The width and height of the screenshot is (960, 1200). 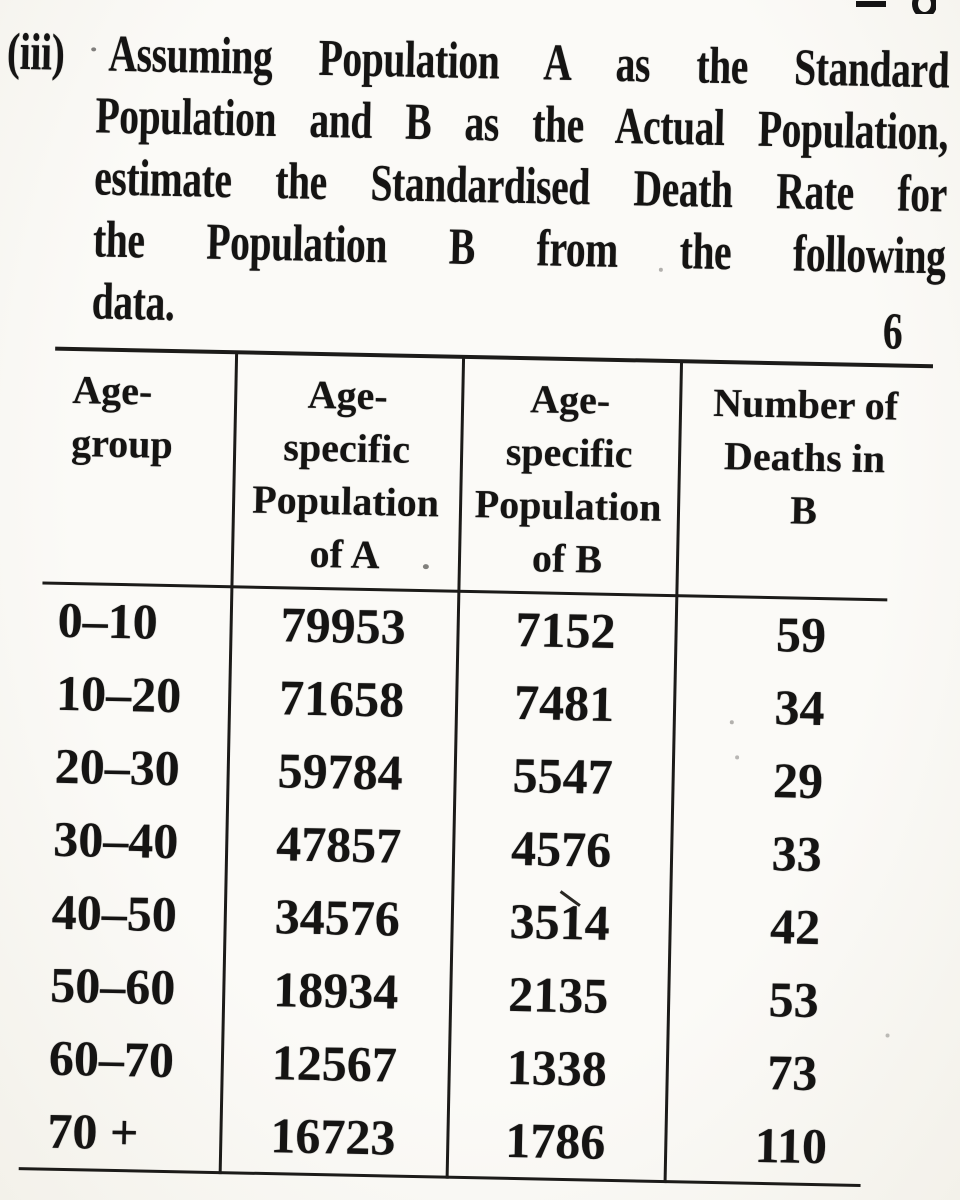 What do you see at coordinates (561, 848) in the screenshot?
I see `table-cell: 4576` at bounding box center [561, 848].